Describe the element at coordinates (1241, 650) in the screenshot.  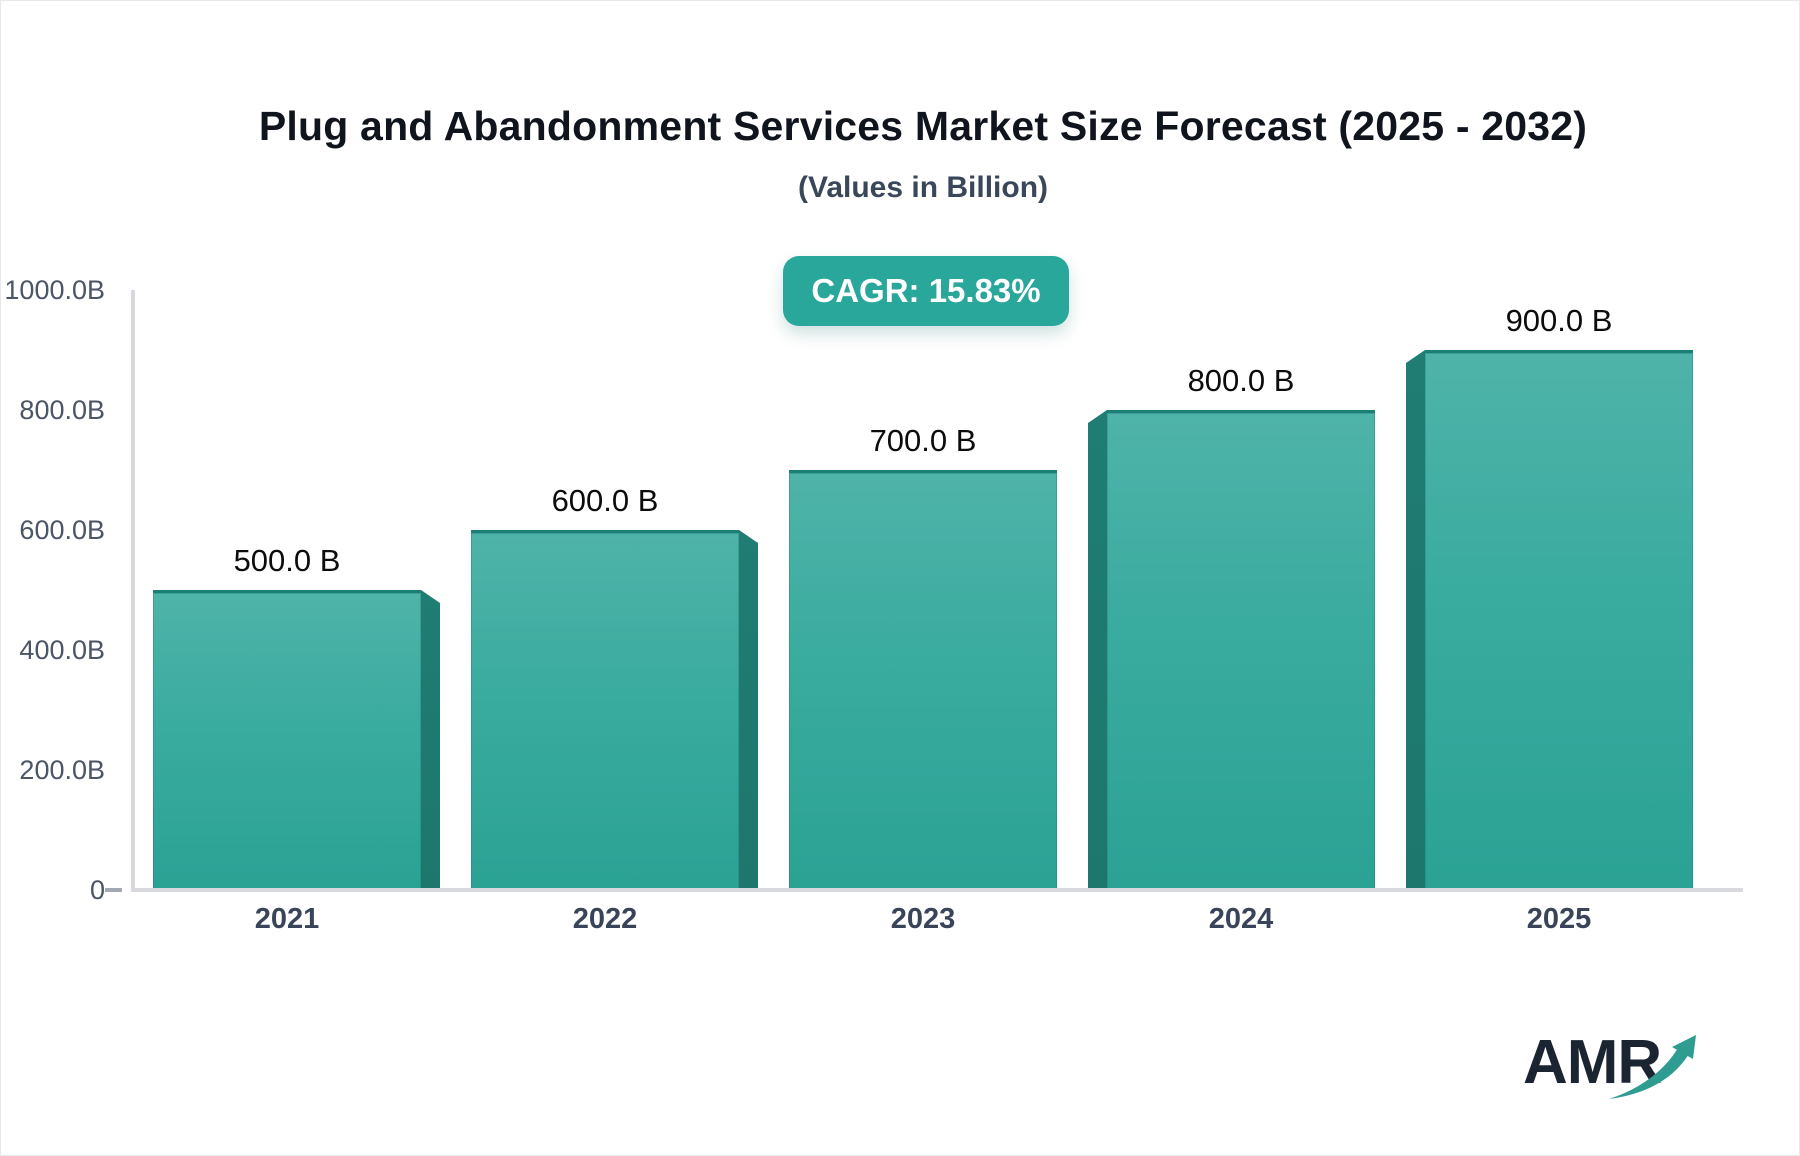
I see `bar-2024` at that location.